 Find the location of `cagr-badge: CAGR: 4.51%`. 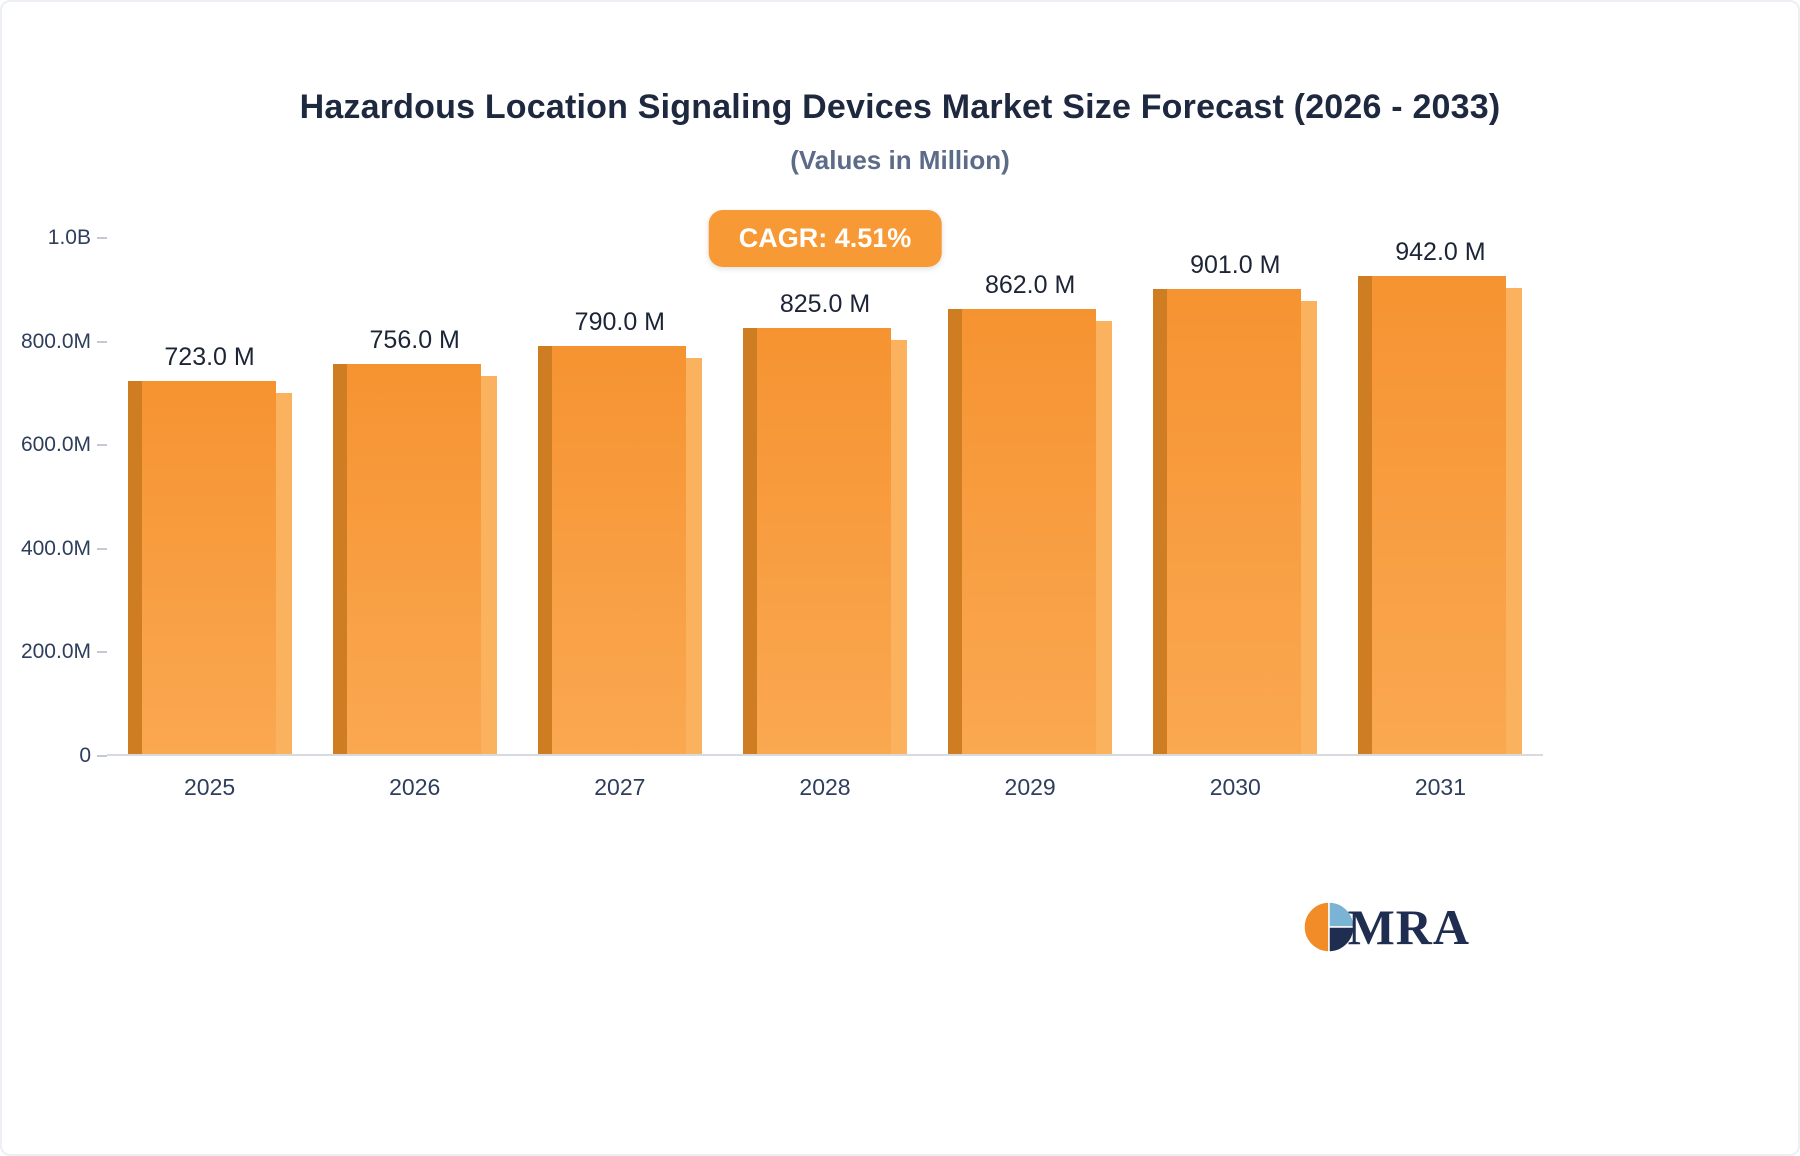

cagr-badge: CAGR: 4.51% is located at coordinates (825, 238).